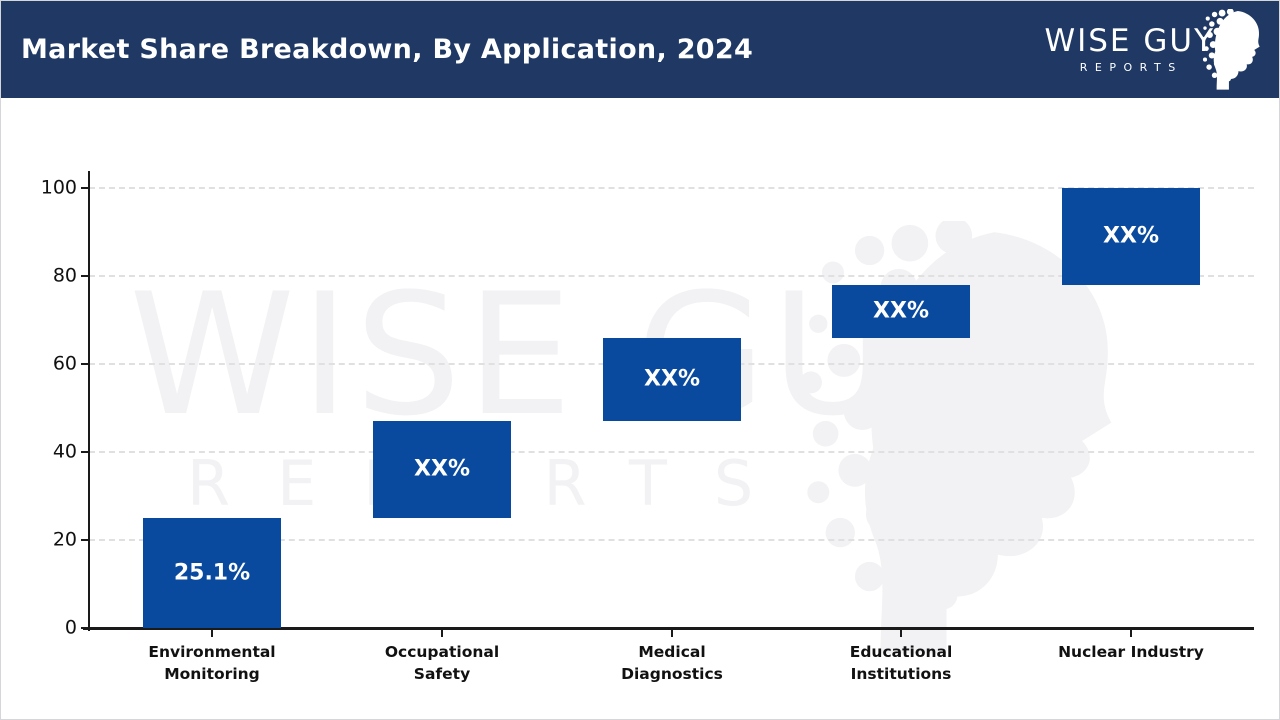 This screenshot has height=720, width=1280. What do you see at coordinates (58, 187) in the screenshot?
I see `y-tick-label: 100` at bounding box center [58, 187].